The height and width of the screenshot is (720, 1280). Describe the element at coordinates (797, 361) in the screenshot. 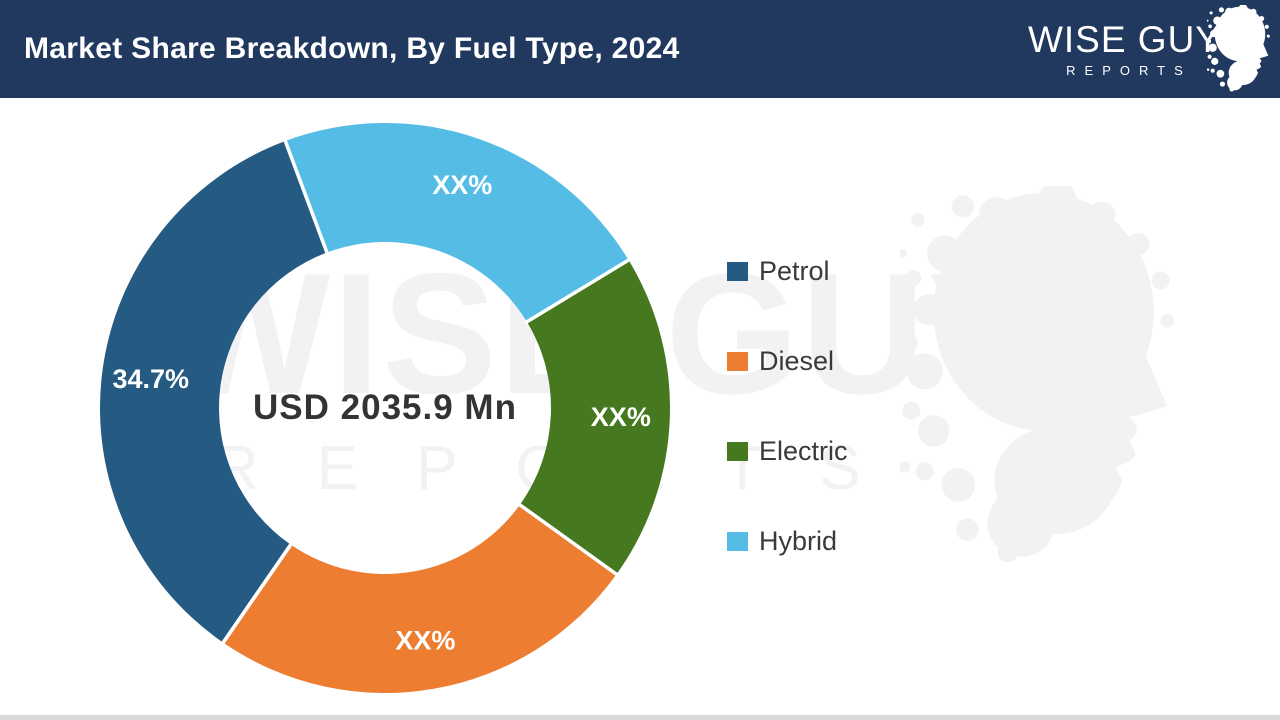

I see `legend-label-diesel: Diesel` at that location.